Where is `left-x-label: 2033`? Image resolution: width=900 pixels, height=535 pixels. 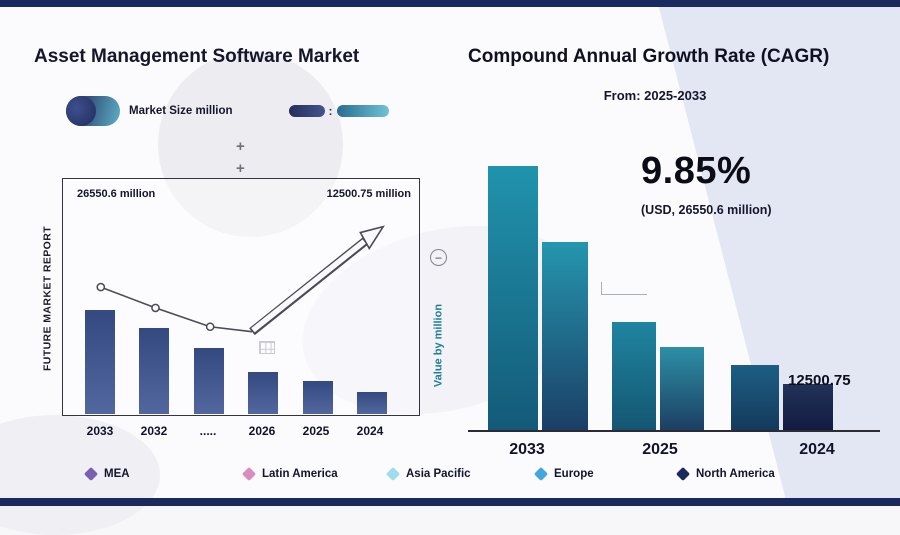 left-x-label: 2033 is located at coordinates (100, 431).